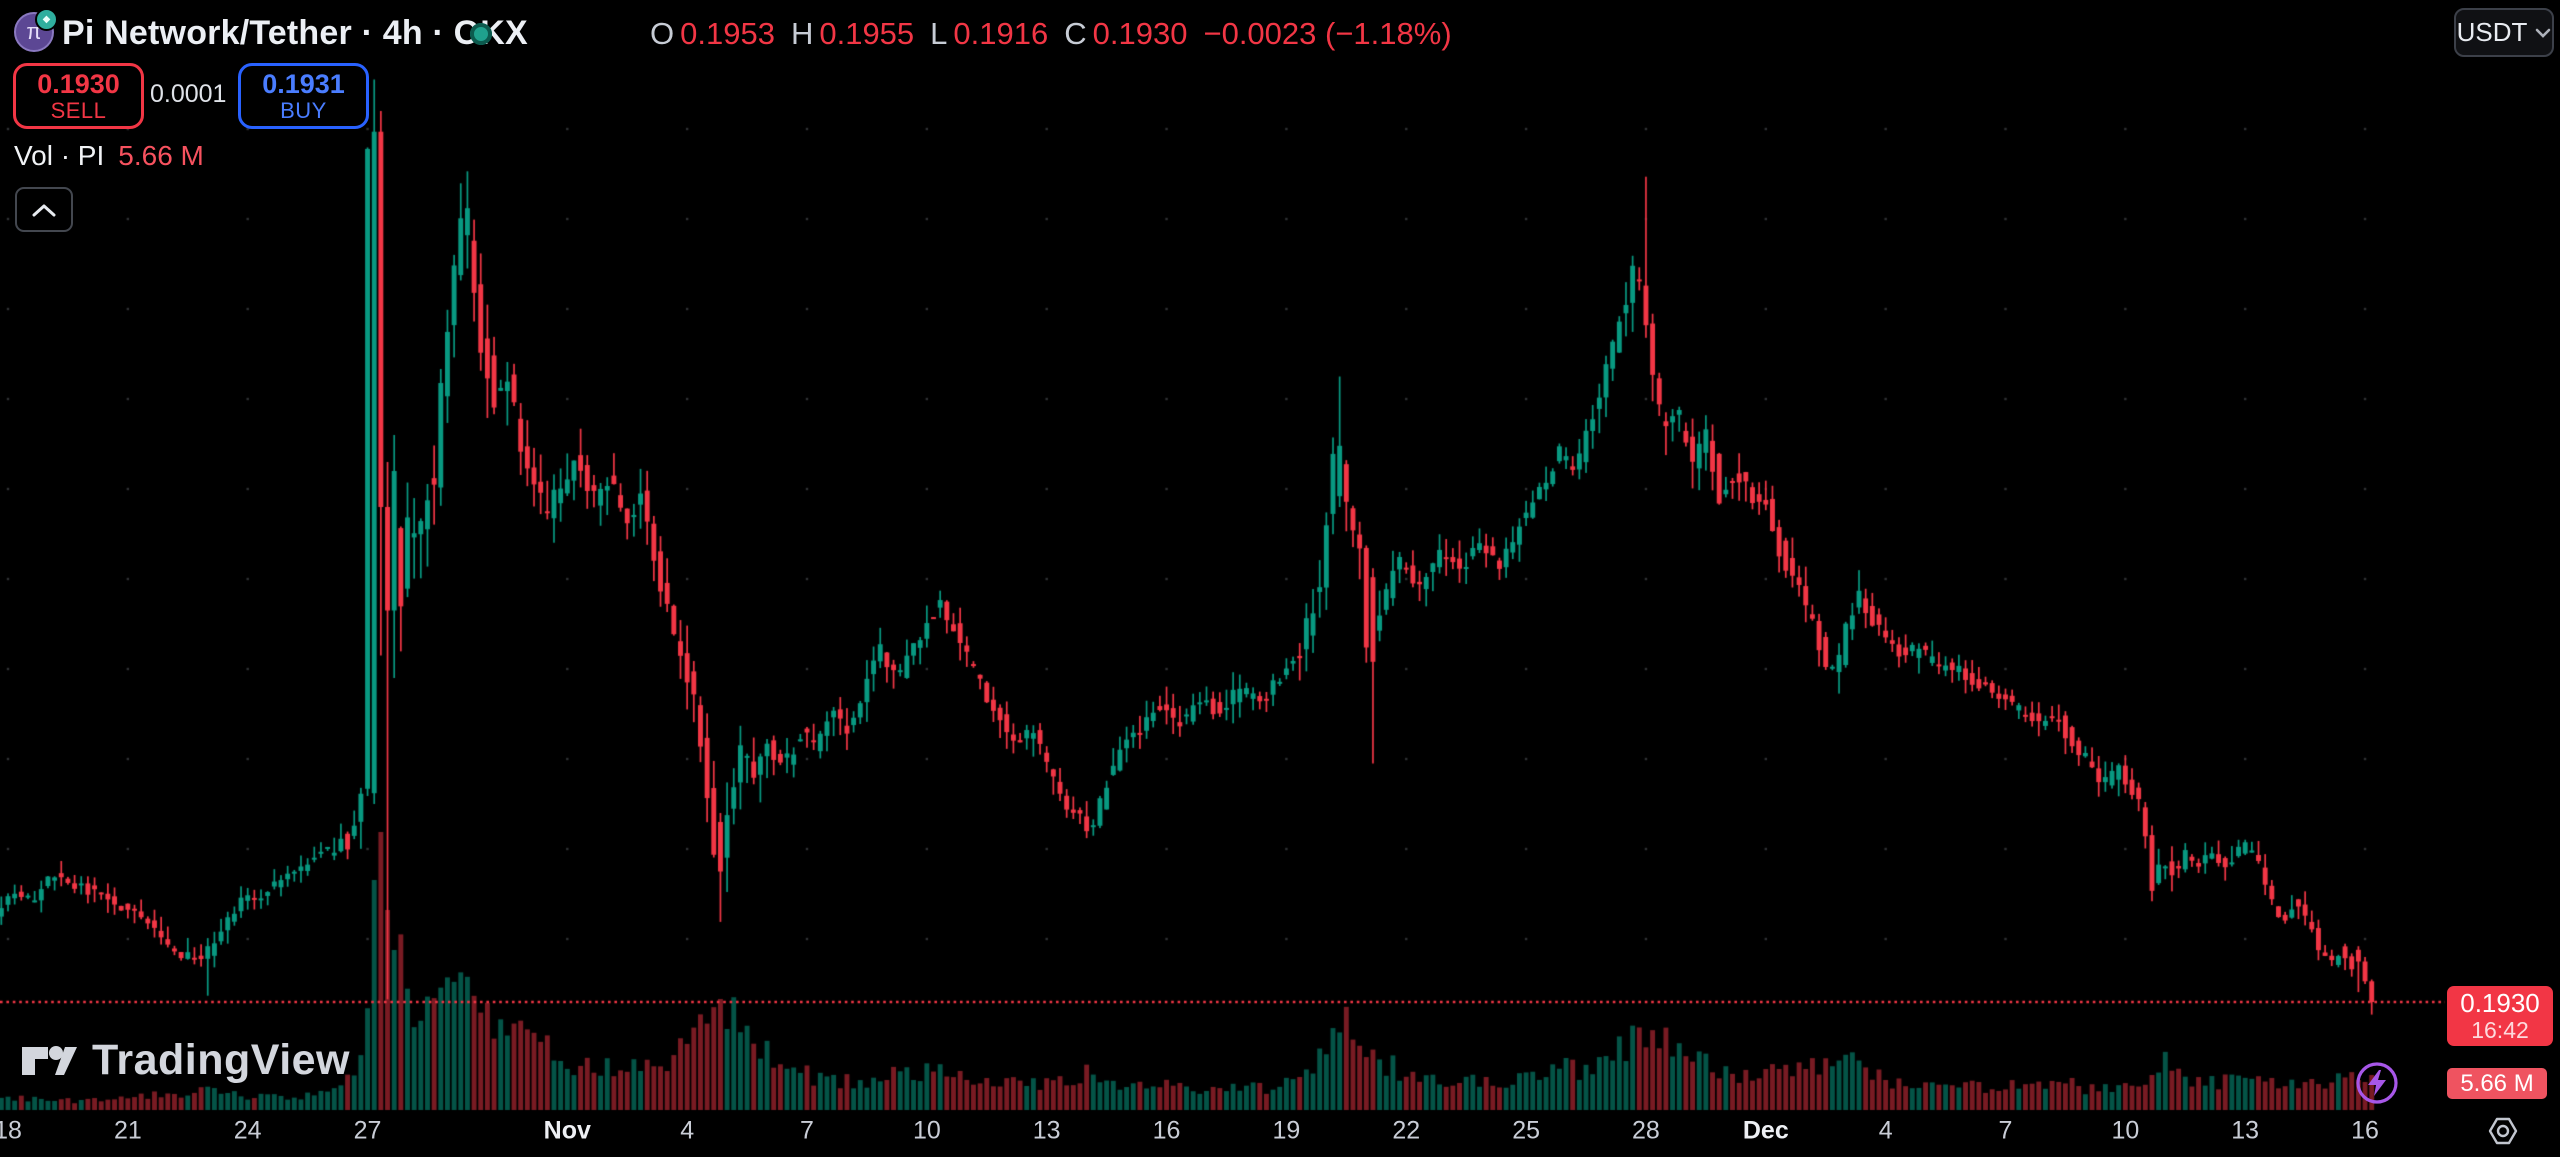  I want to click on date-axis-label: 19, so click(1286, 1130).